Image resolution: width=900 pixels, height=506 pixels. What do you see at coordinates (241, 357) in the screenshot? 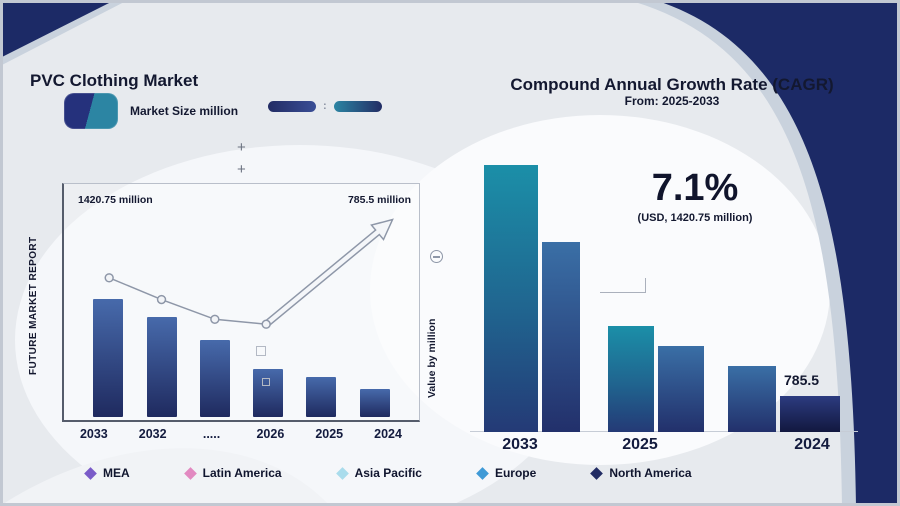
I see `left-chart-bars` at bounding box center [241, 357].